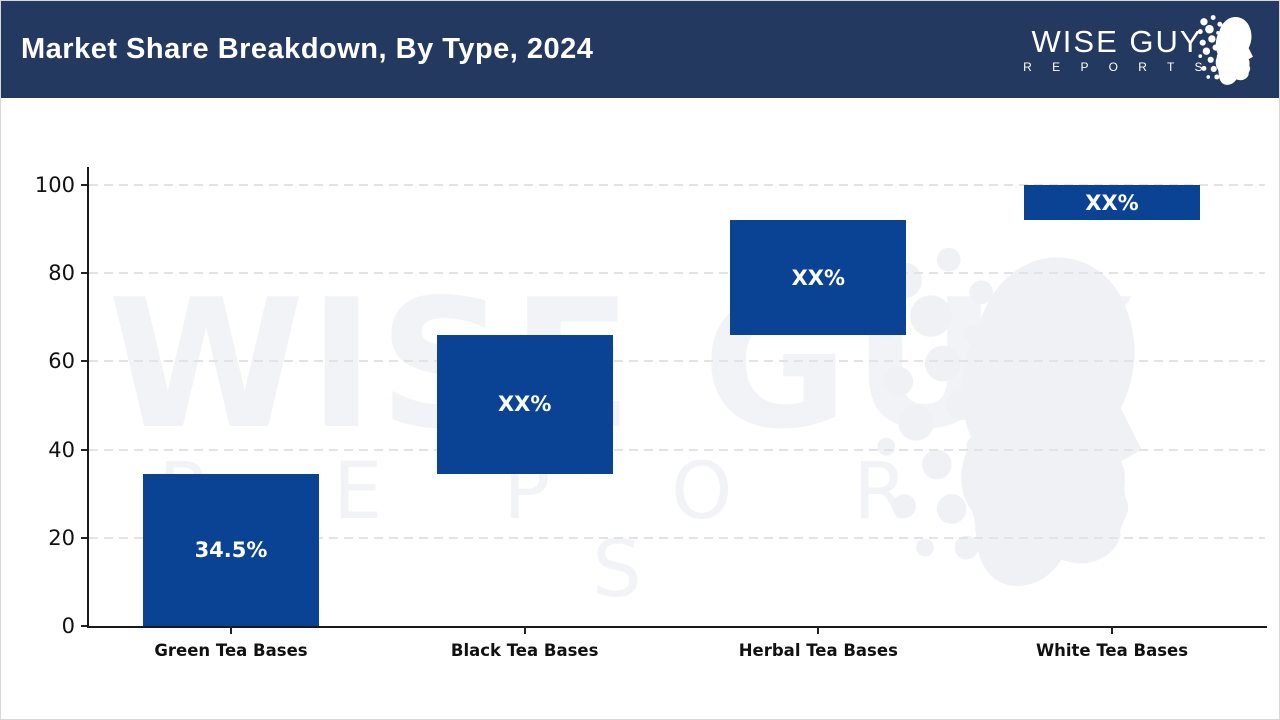  I want to click on x-tick-label: White Tea Bases, so click(1112, 650).